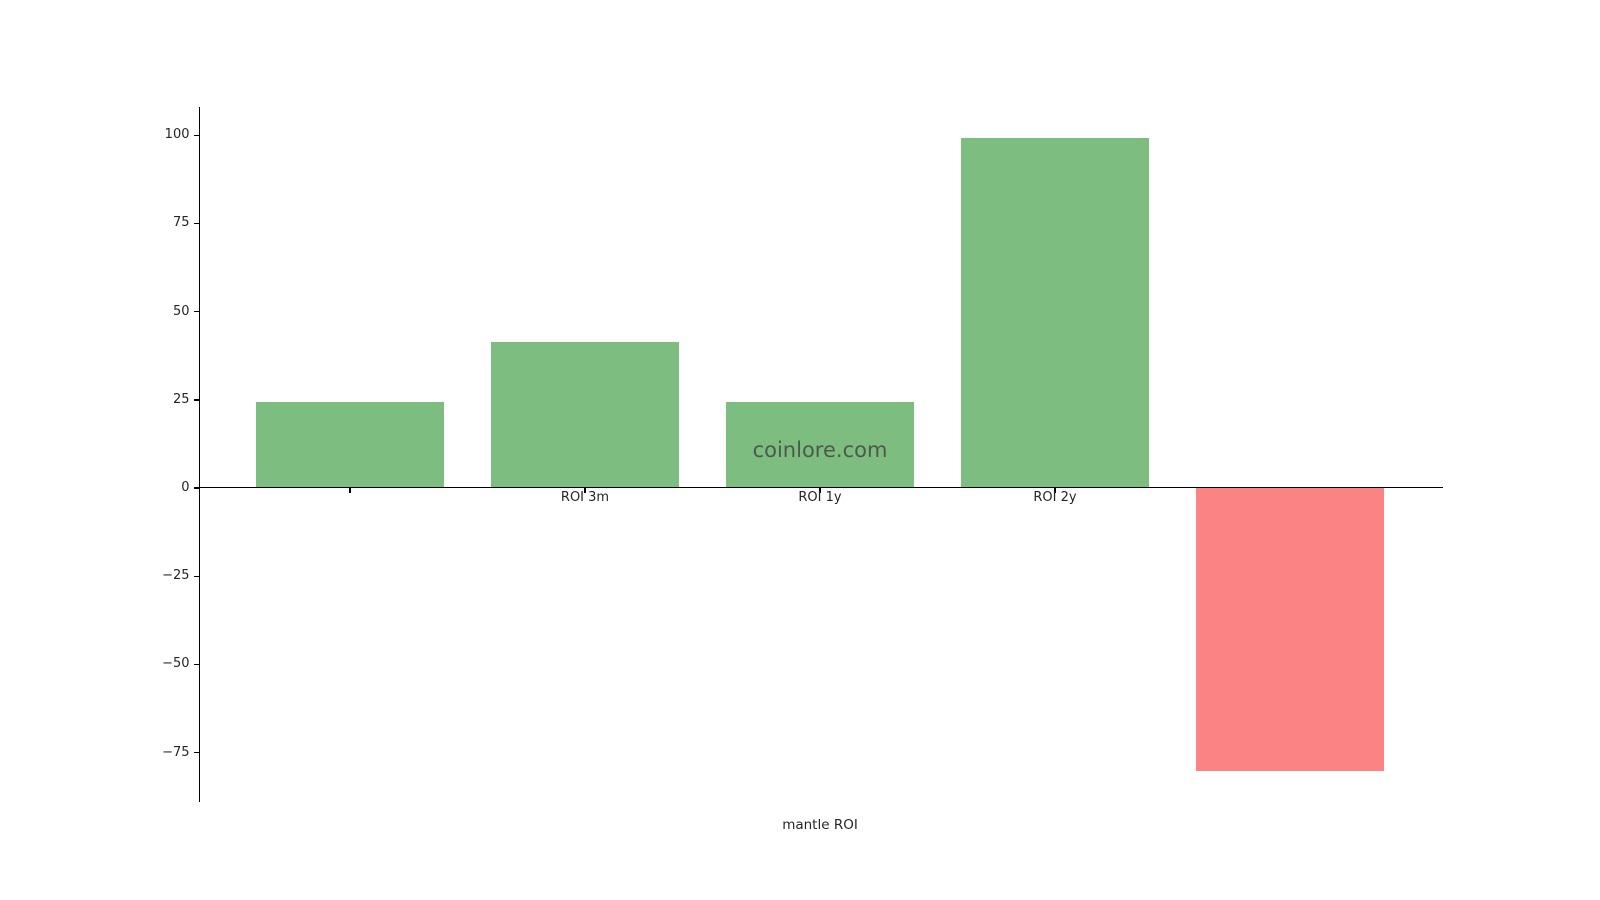 The image size is (1600, 900). What do you see at coordinates (176, 576) in the screenshot?
I see `y-tick-label: −25` at bounding box center [176, 576].